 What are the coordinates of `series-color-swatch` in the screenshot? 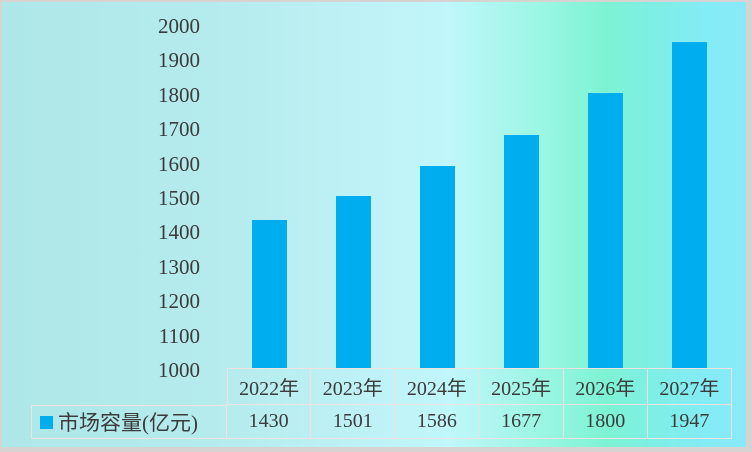 It's located at (46, 422).